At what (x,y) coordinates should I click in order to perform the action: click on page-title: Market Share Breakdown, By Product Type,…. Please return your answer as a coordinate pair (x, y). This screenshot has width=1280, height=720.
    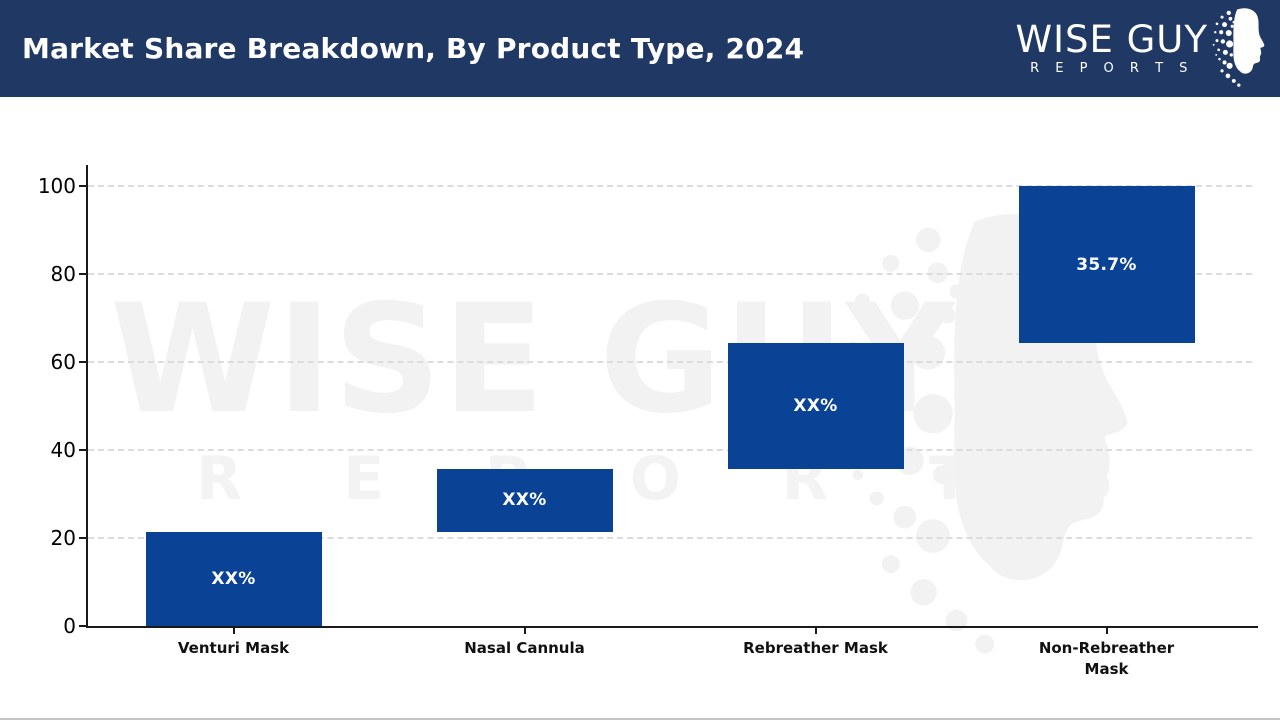
    Looking at the image, I should click on (413, 48).